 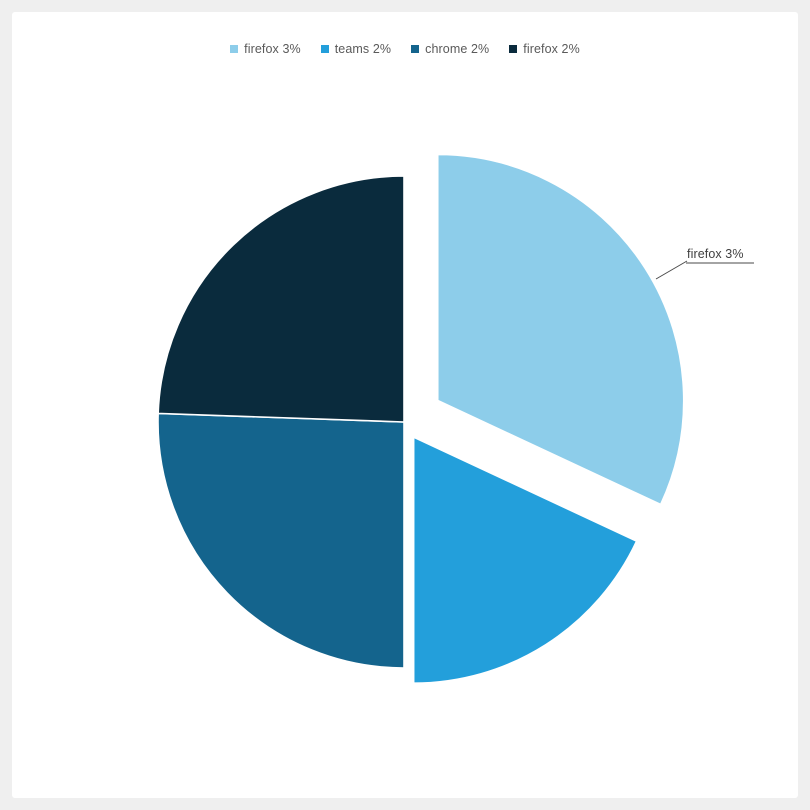 I want to click on legend-item: teams 2%, so click(x=356, y=49).